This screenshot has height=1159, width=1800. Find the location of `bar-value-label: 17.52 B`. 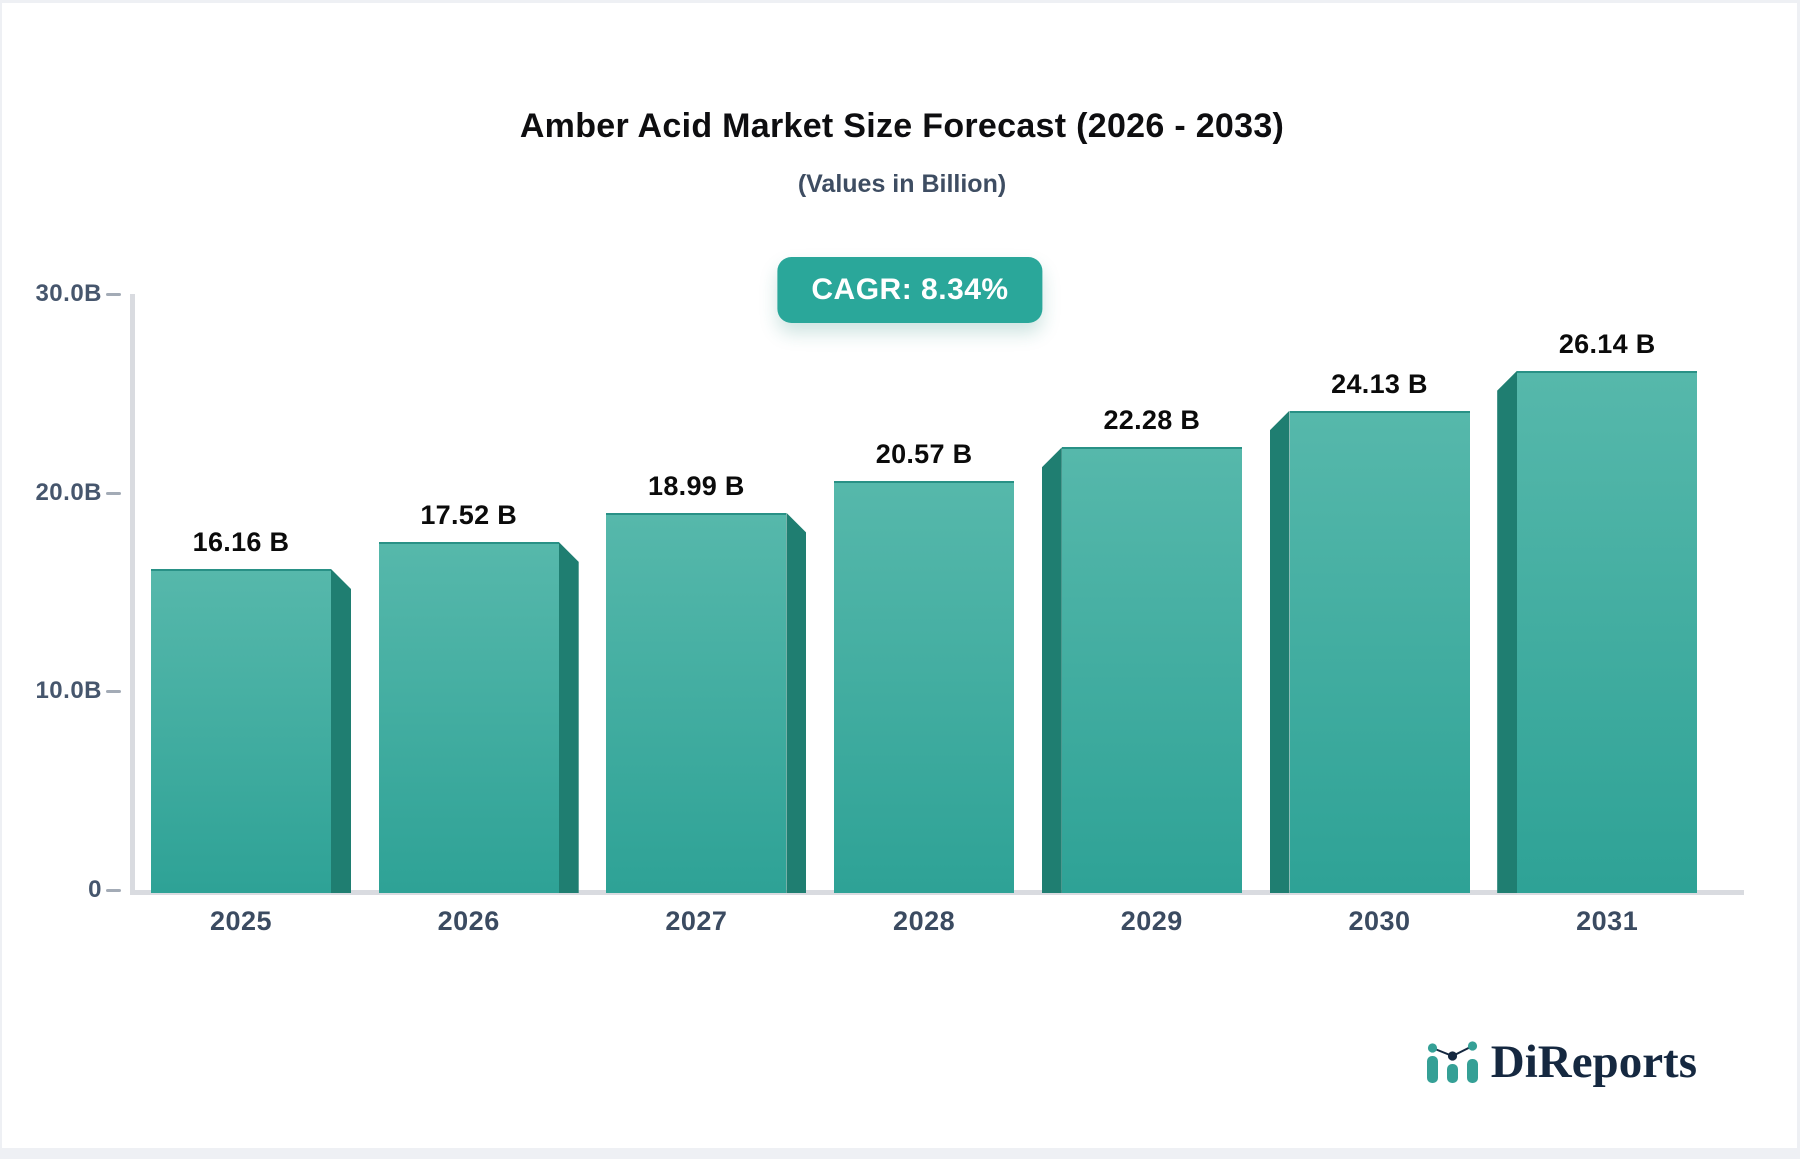

bar-value-label: 17.52 B is located at coordinates (469, 514).